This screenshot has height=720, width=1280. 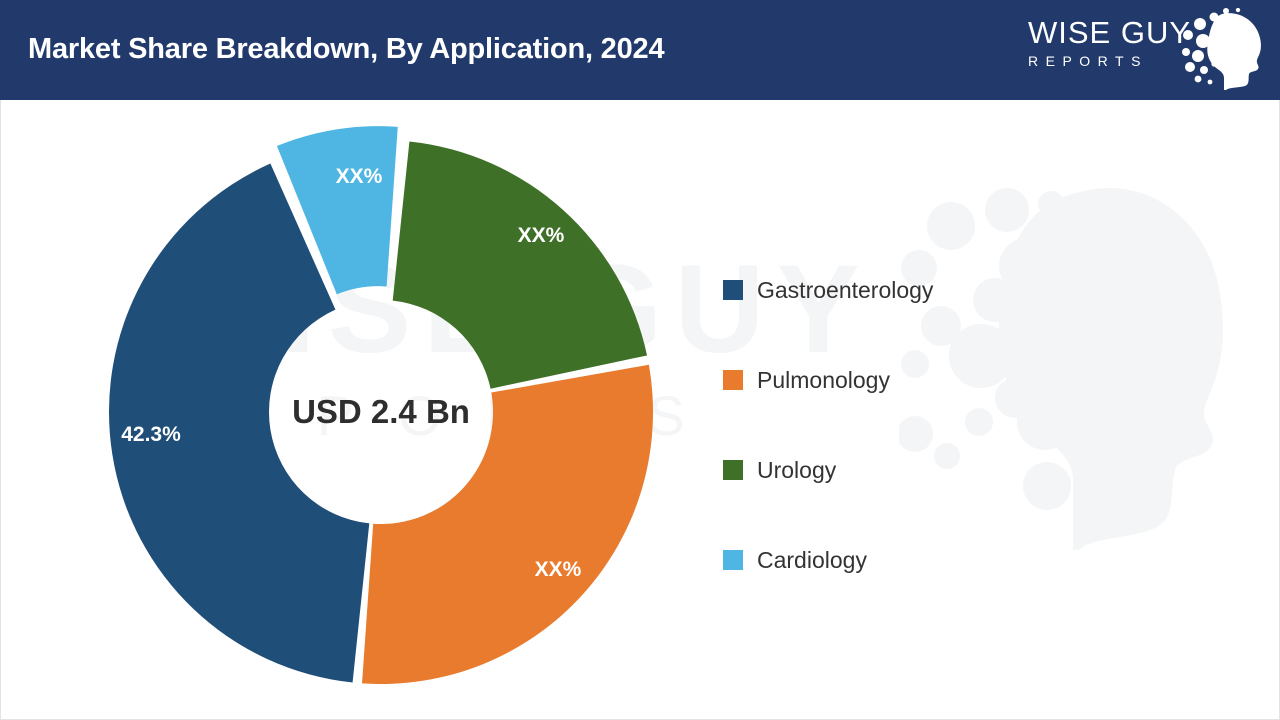 What do you see at coordinates (797, 469) in the screenshot?
I see `legend-item-label: Urology` at bounding box center [797, 469].